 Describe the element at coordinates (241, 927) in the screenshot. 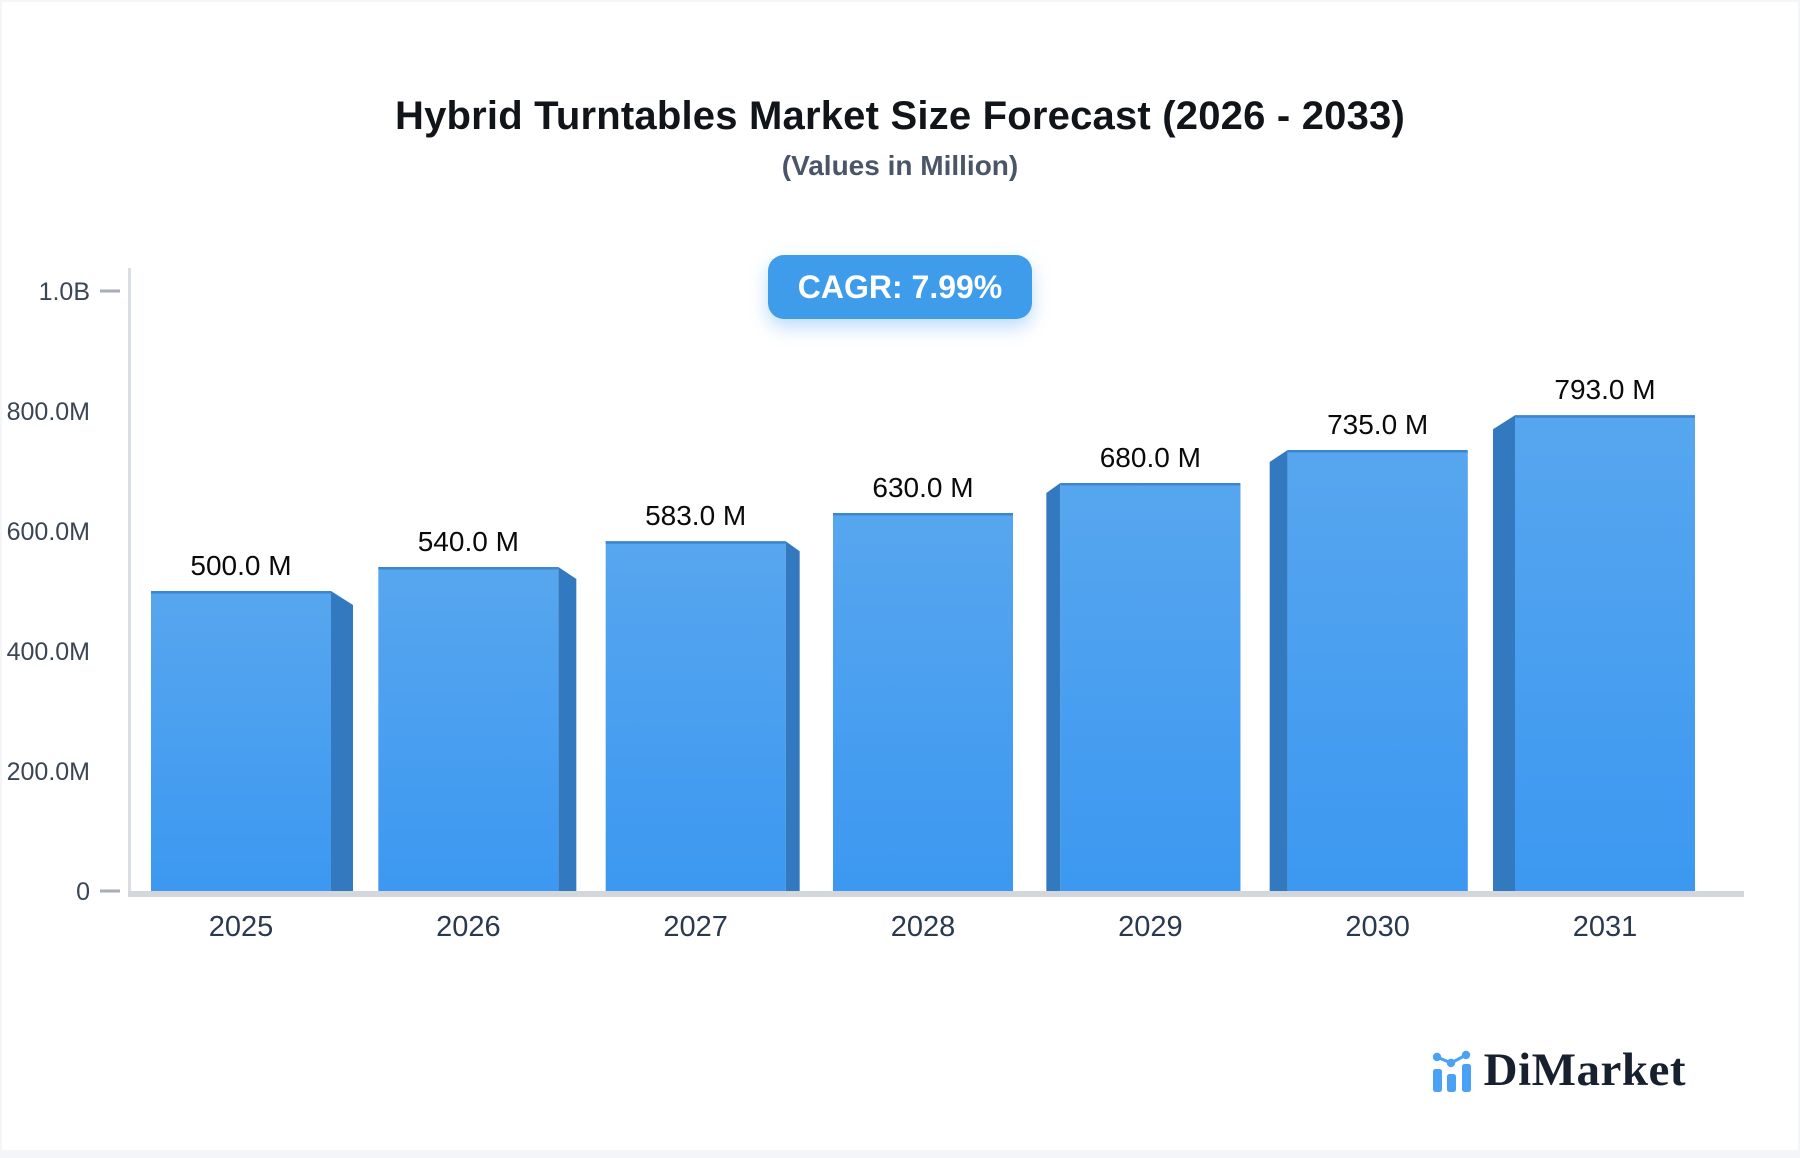

I see `x-category-label: 2025` at that location.